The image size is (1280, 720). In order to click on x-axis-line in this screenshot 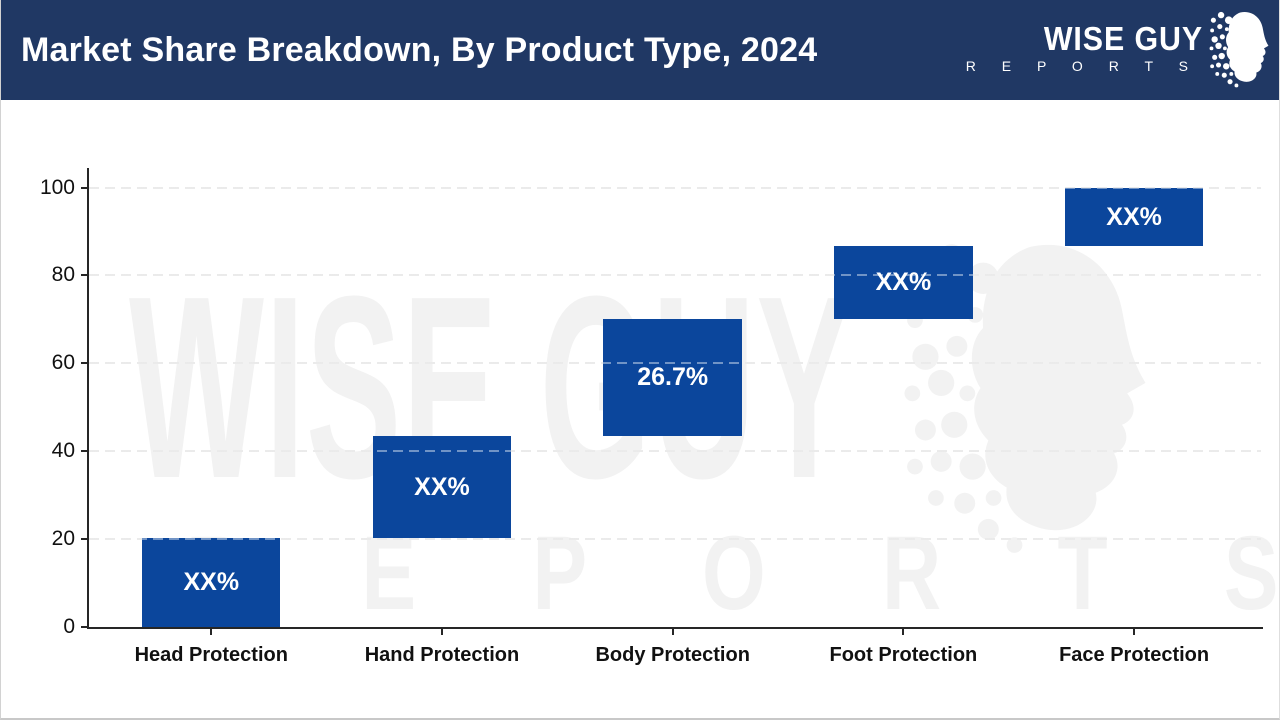, I will do `click(675, 628)`.